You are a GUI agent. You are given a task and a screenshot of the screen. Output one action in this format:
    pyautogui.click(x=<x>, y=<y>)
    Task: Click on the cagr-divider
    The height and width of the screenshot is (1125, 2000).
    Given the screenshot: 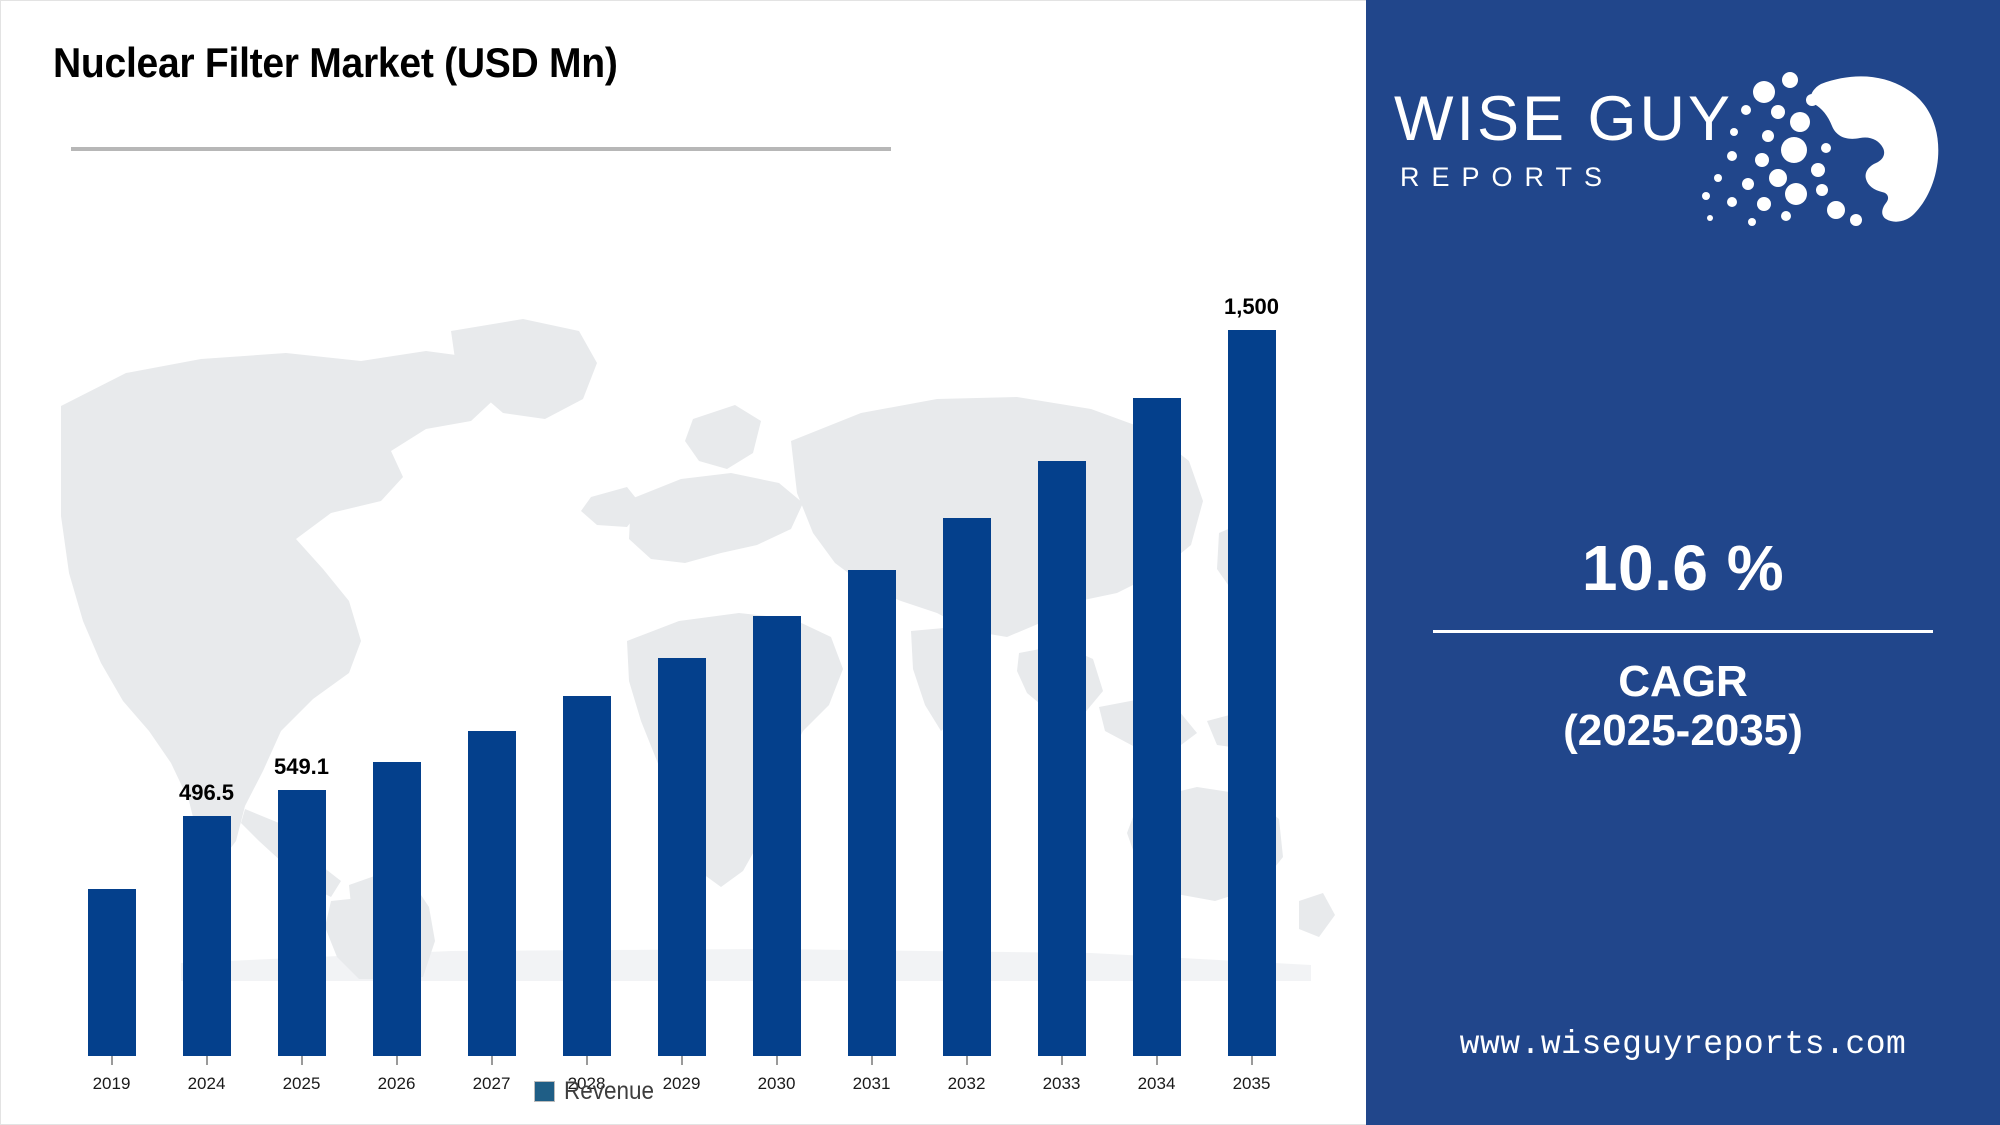 What is the action you would take?
    pyautogui.click(x=1683, y=632)
    